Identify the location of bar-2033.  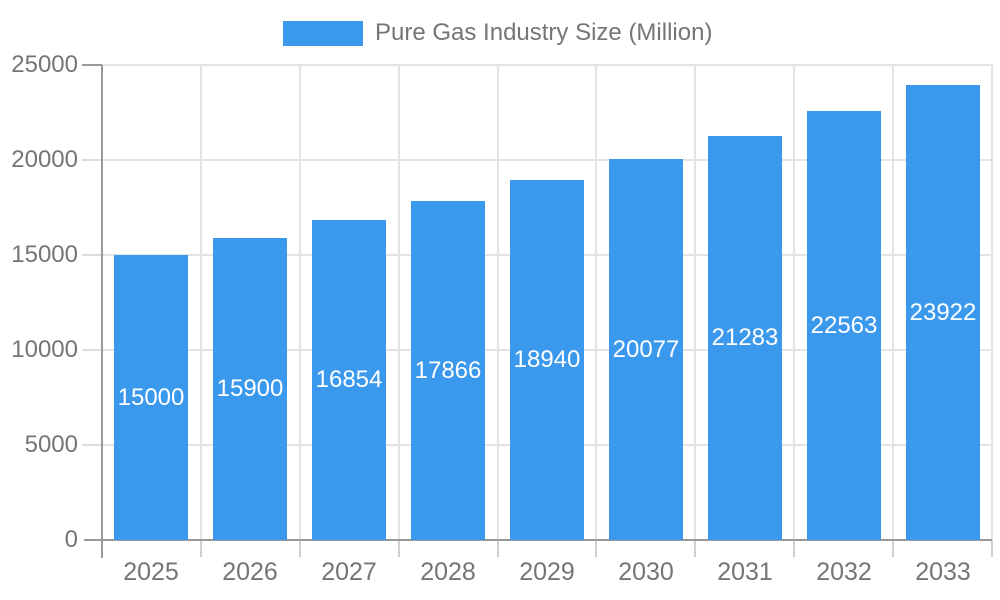
(943, 312).